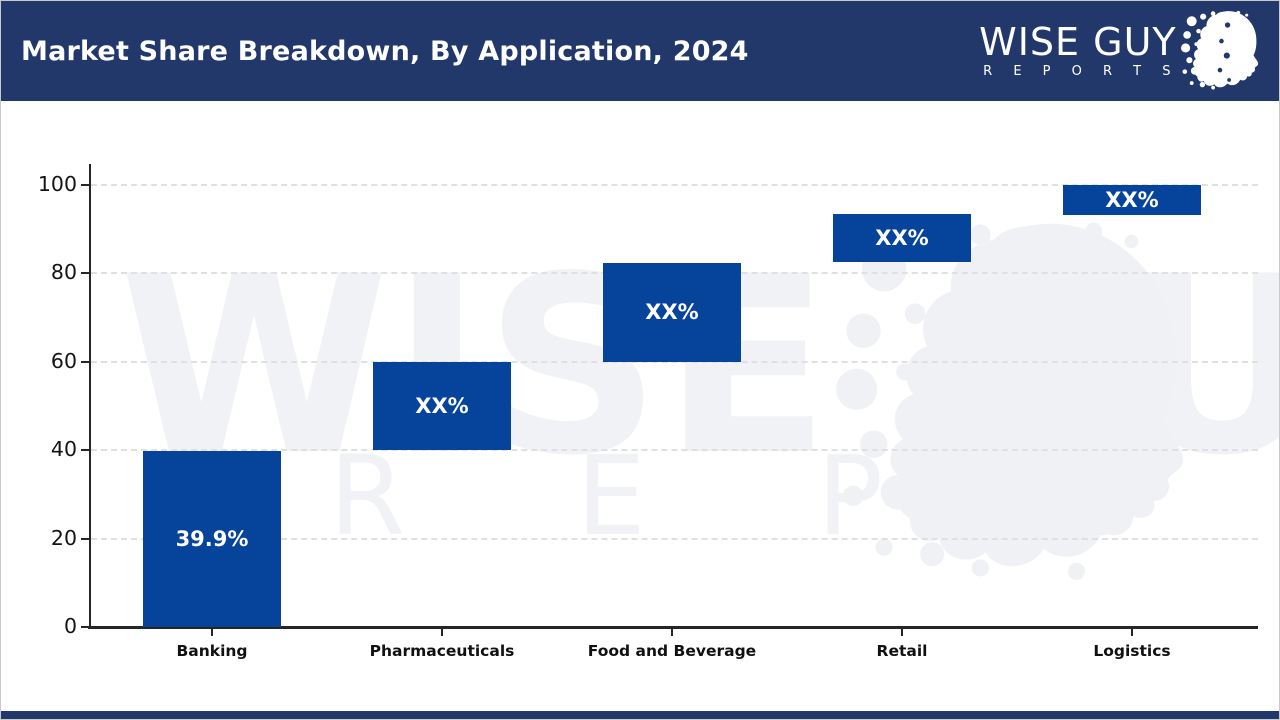 The height and width of the screenshot is (720, 1280). I want to click on logo-wordmark-line1: WISE GUY, so click(1078, 42).